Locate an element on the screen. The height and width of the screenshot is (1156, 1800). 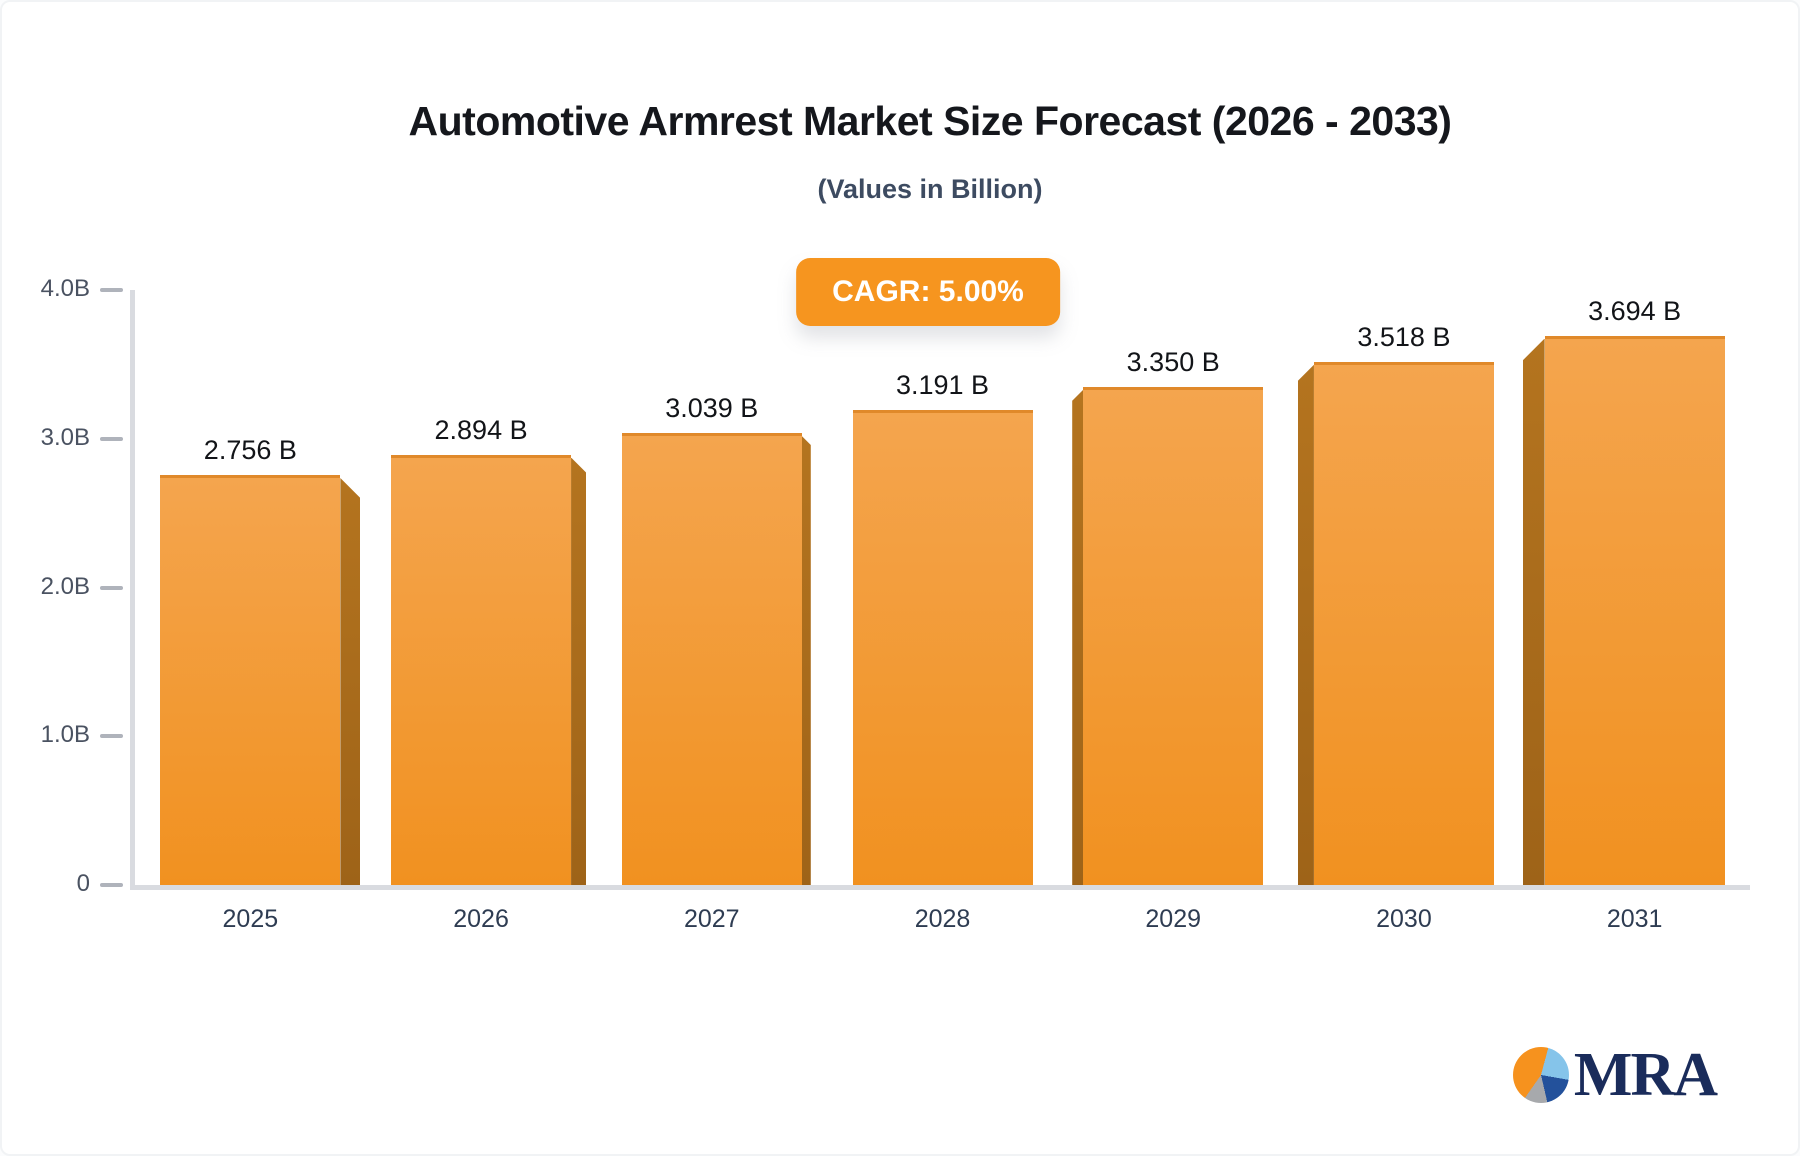
bar-value-label: 2.894 B is located at coordinates (481, 429).